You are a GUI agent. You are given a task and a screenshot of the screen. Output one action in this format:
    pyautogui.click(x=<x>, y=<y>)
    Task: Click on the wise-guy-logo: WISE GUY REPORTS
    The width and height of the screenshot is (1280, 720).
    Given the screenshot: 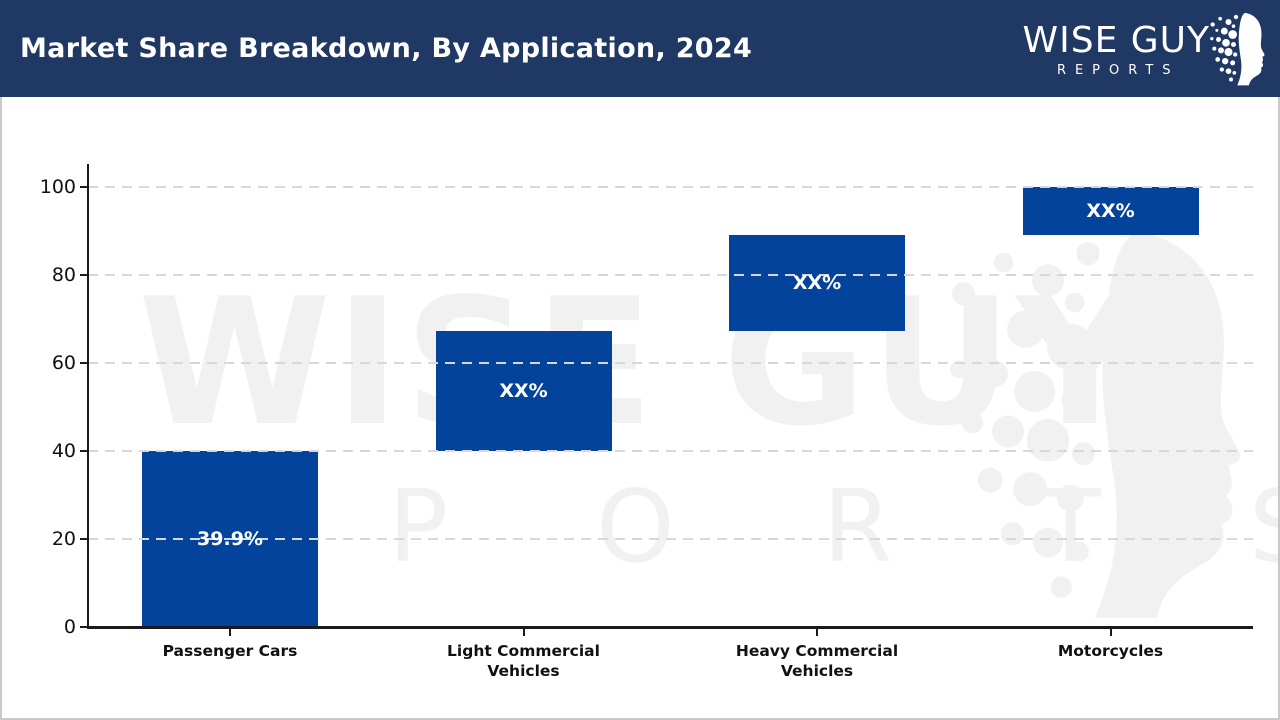 What is the action you would take?
    pyautogui.click(x=1145, y=49)
    